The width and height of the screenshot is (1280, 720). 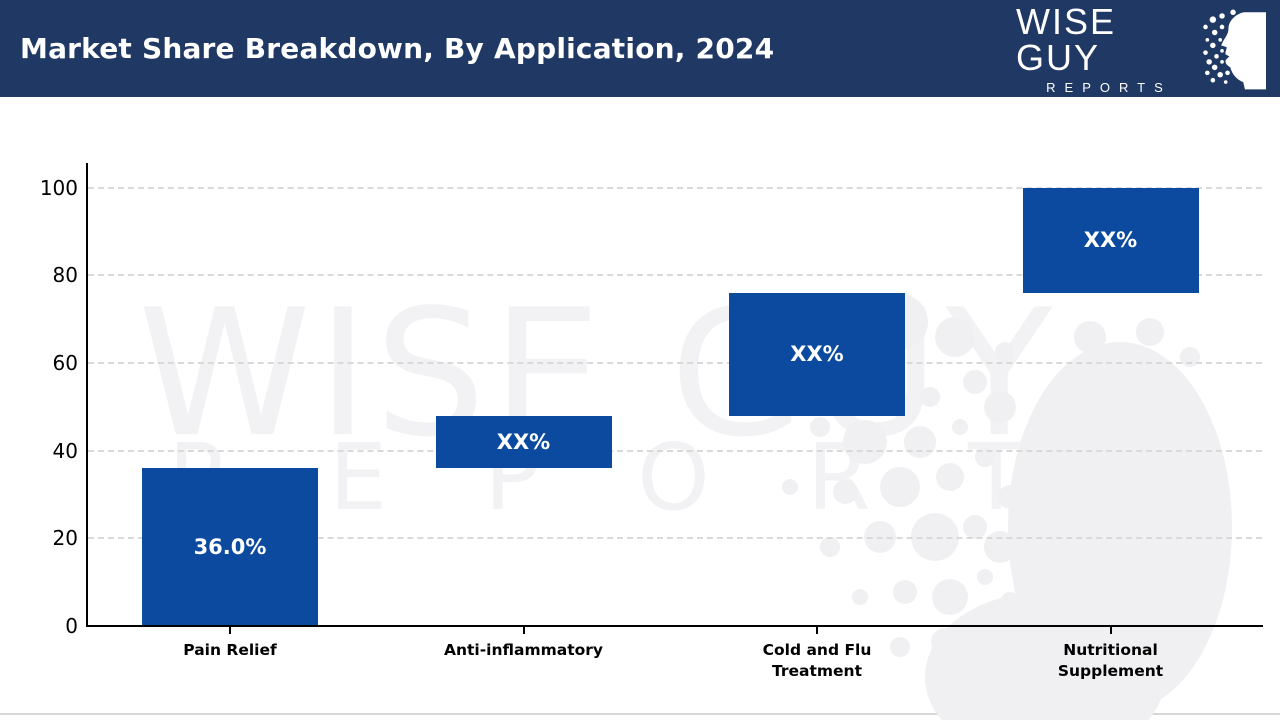 I want to click on bar-pain-relief: 36.0%, so click(x=230, y=547).